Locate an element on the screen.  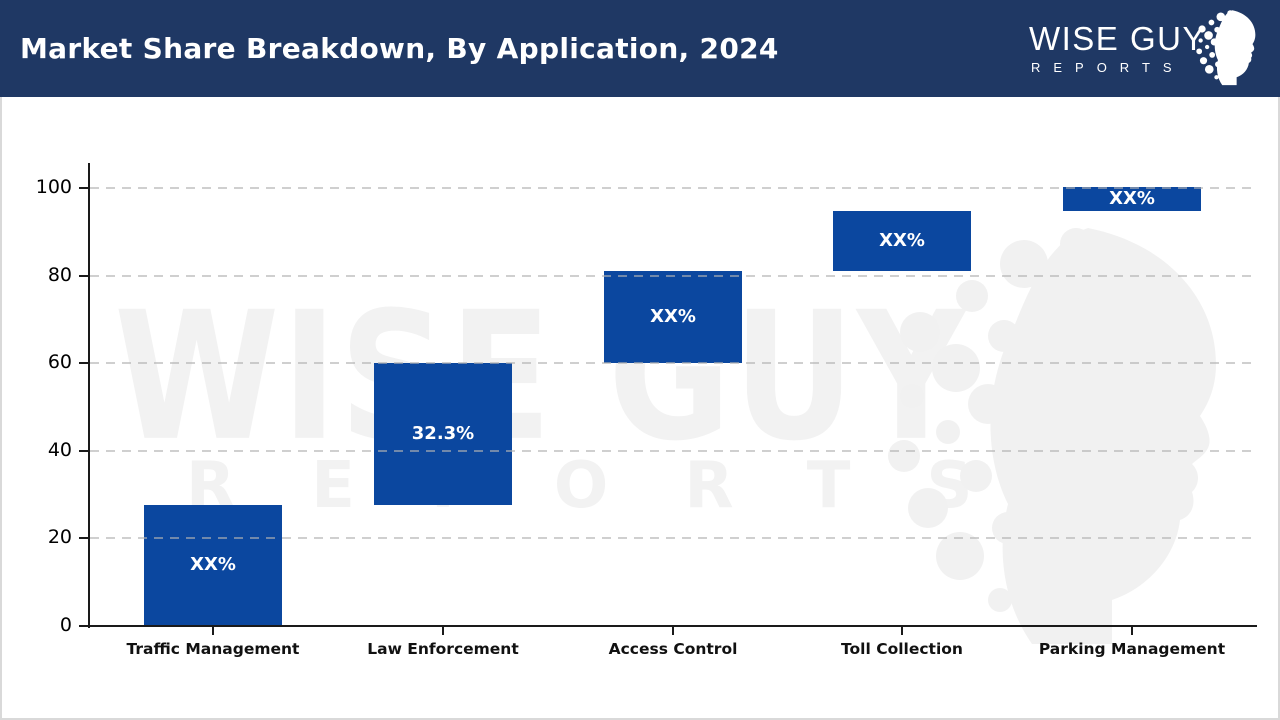
brand-logo: WISE GUY REPORTS is located at coordinates (1146, 49).